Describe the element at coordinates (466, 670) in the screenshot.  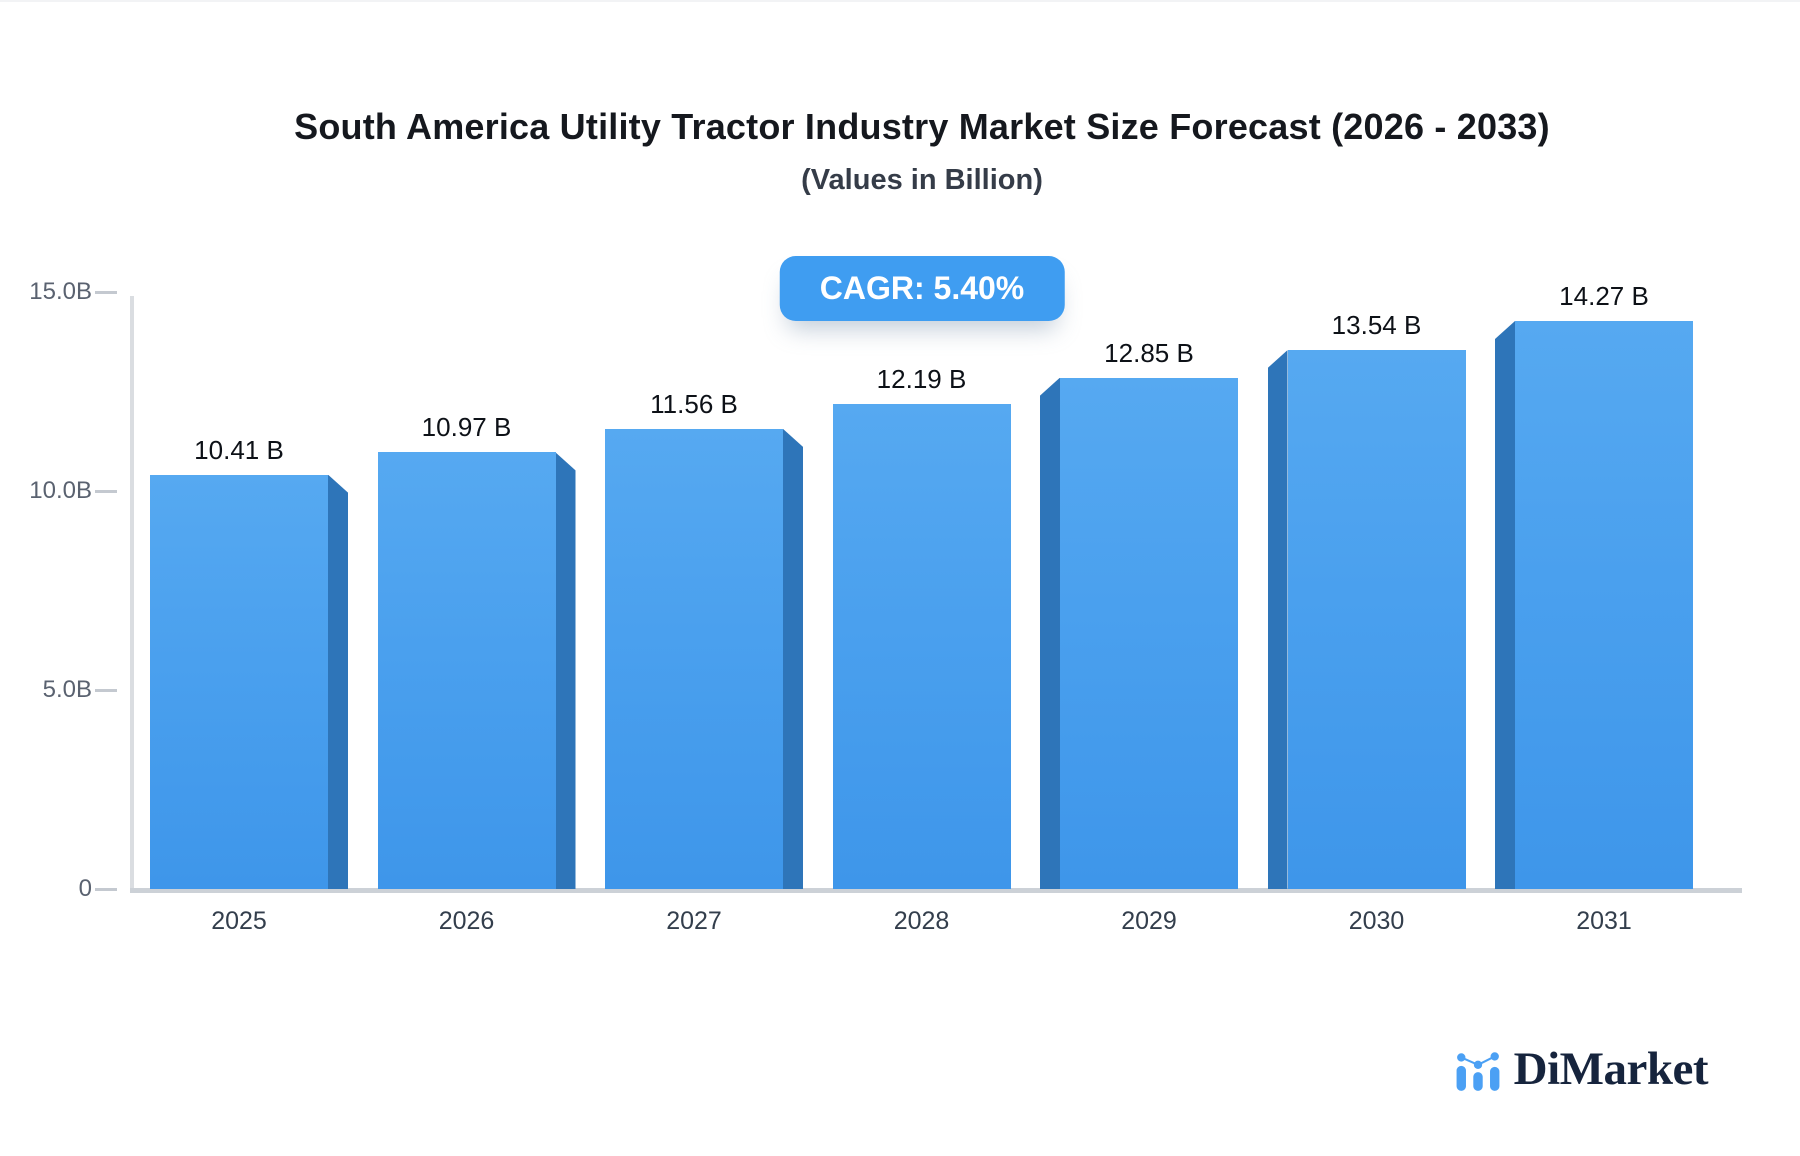
I see `bar-face-2026` at that location.